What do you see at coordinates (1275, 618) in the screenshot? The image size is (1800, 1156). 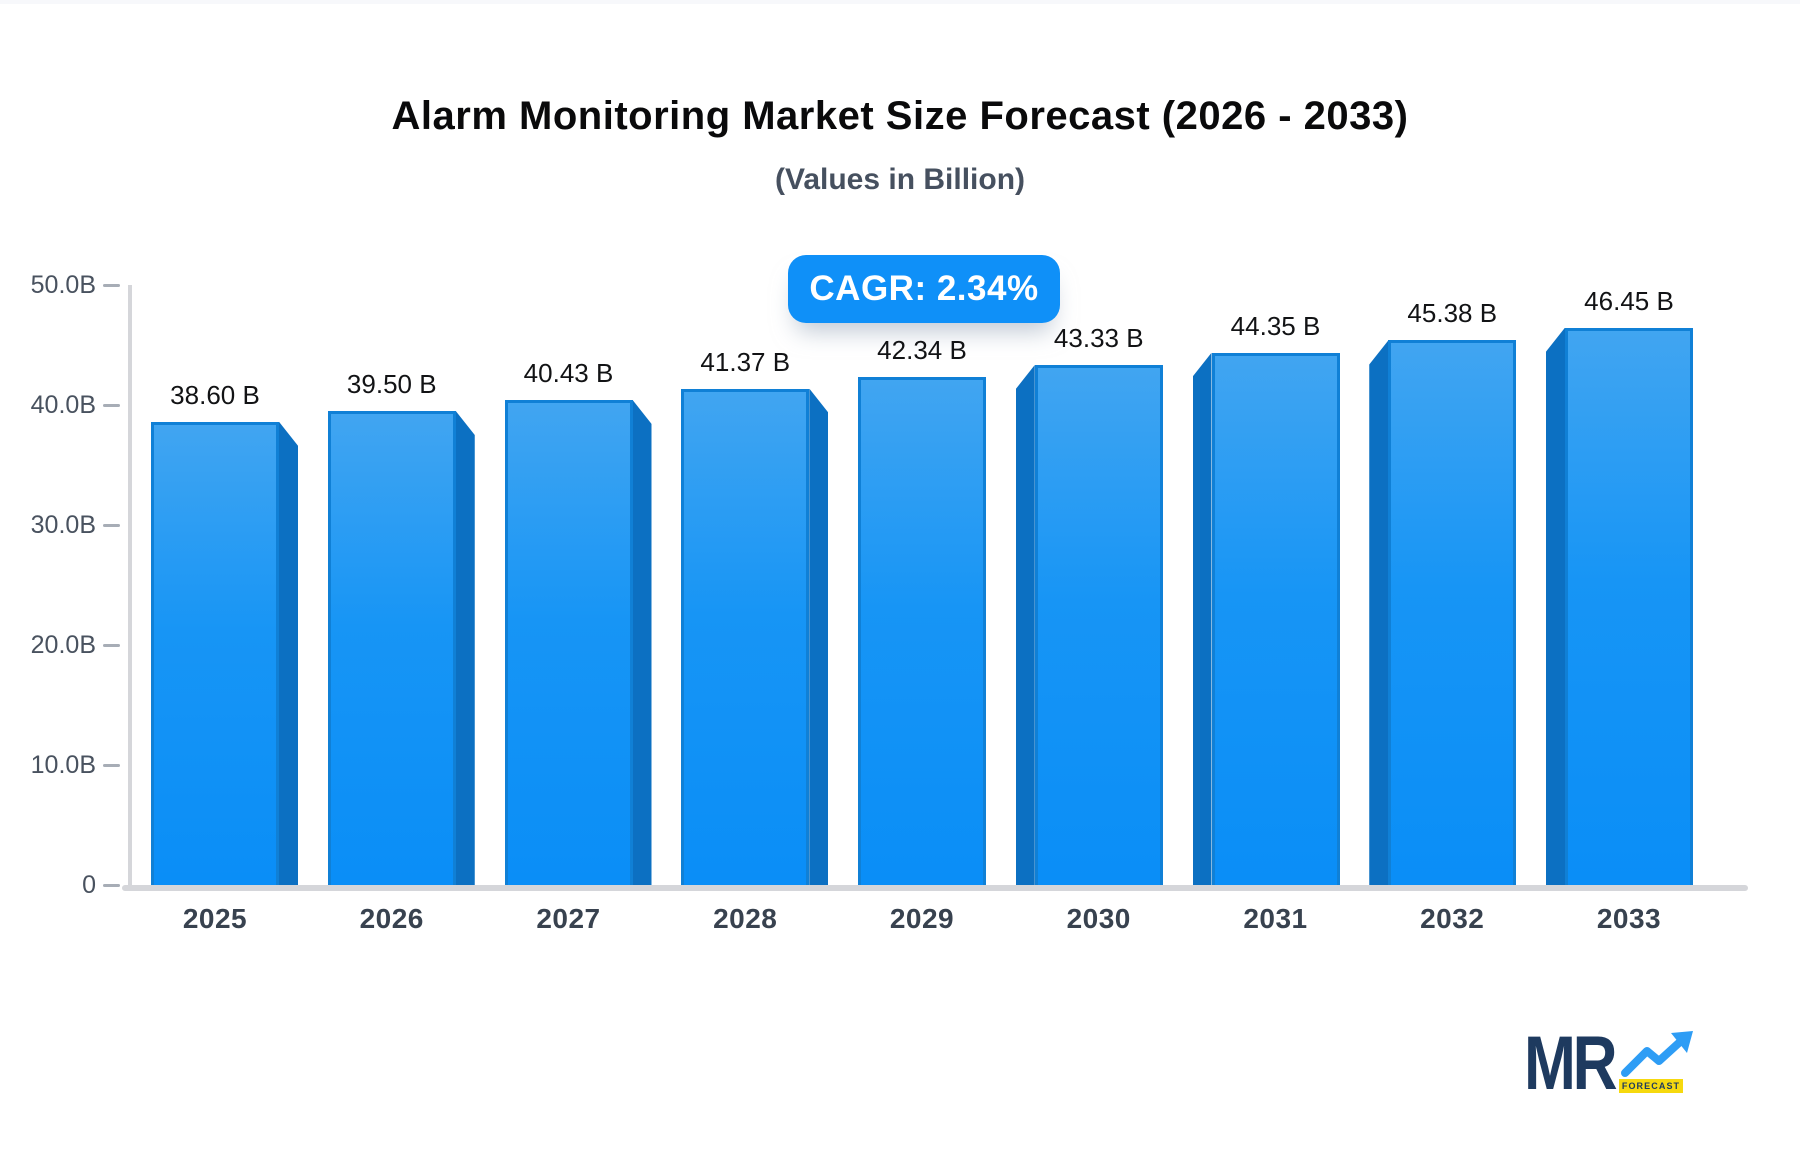 I see `bar-2031` at bounding box center [1275, 618].